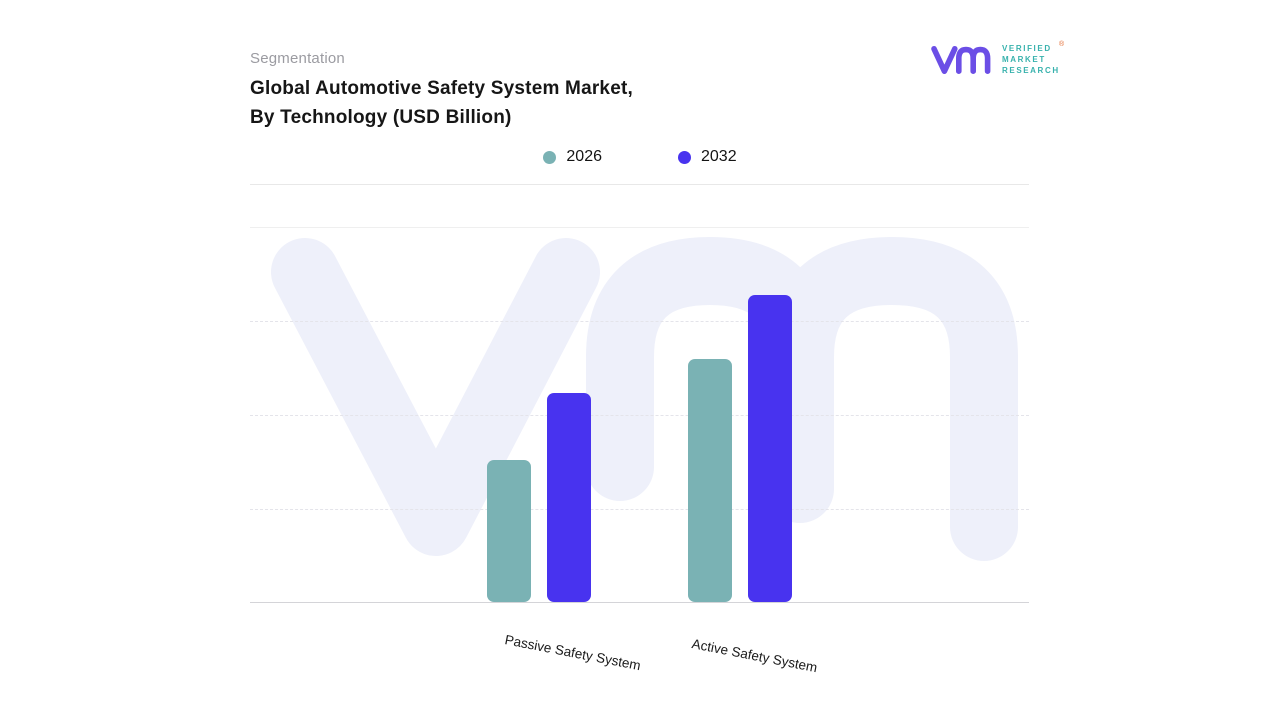 The height and width of the screenshot is (720, 1280). Describe the element at coordinates (770, 448) in the screenshot. I see `bar-active-2032` at that location.